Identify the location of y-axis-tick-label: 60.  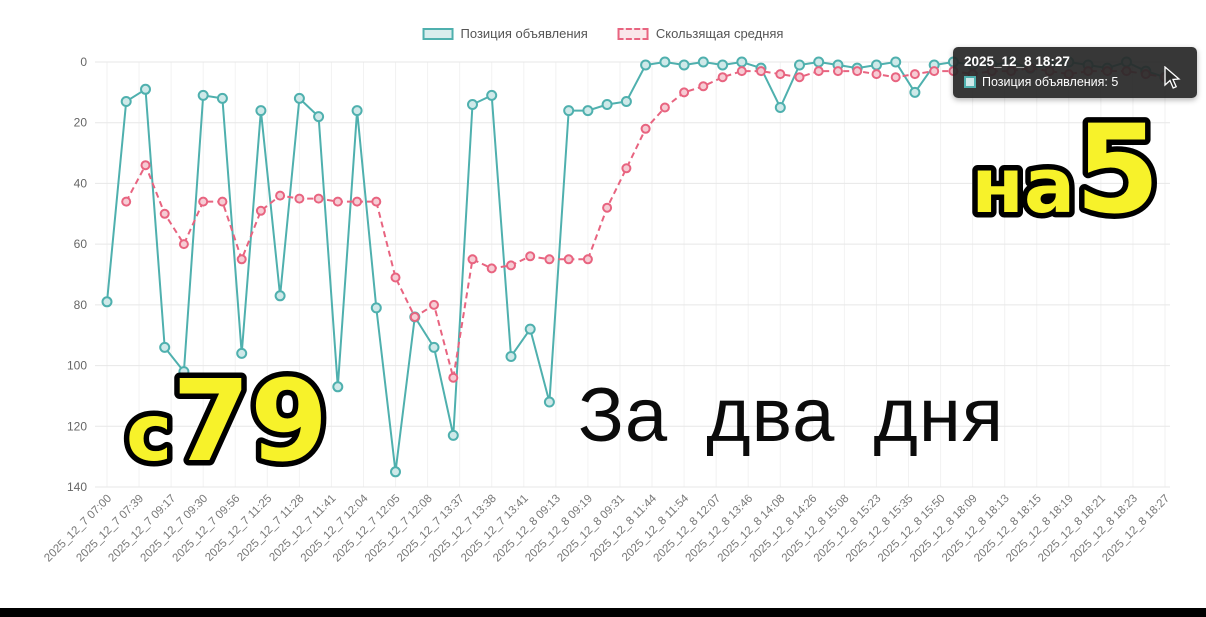
(81, 244).